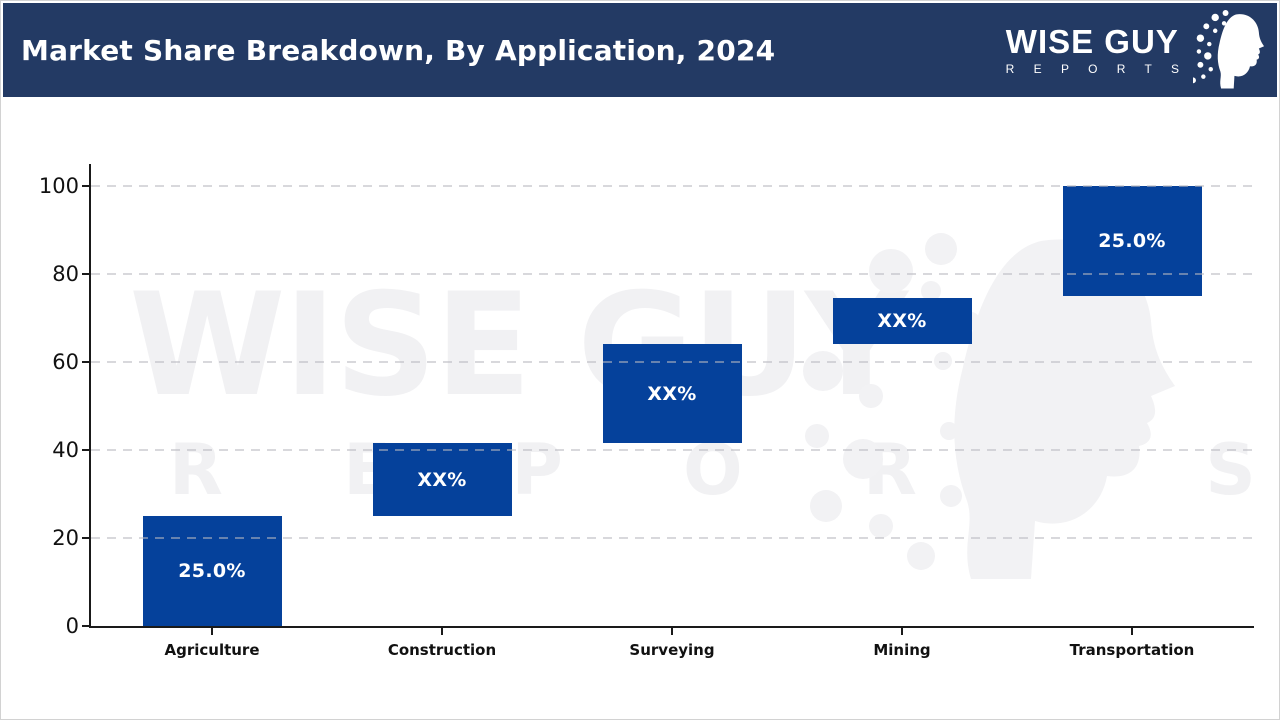 This screenshot has width=1280, height=720. What do you see at coordinates (65, 274) in the screenshot?
I see `y-tick-label-80: 80` at bounding box center [65, 274].